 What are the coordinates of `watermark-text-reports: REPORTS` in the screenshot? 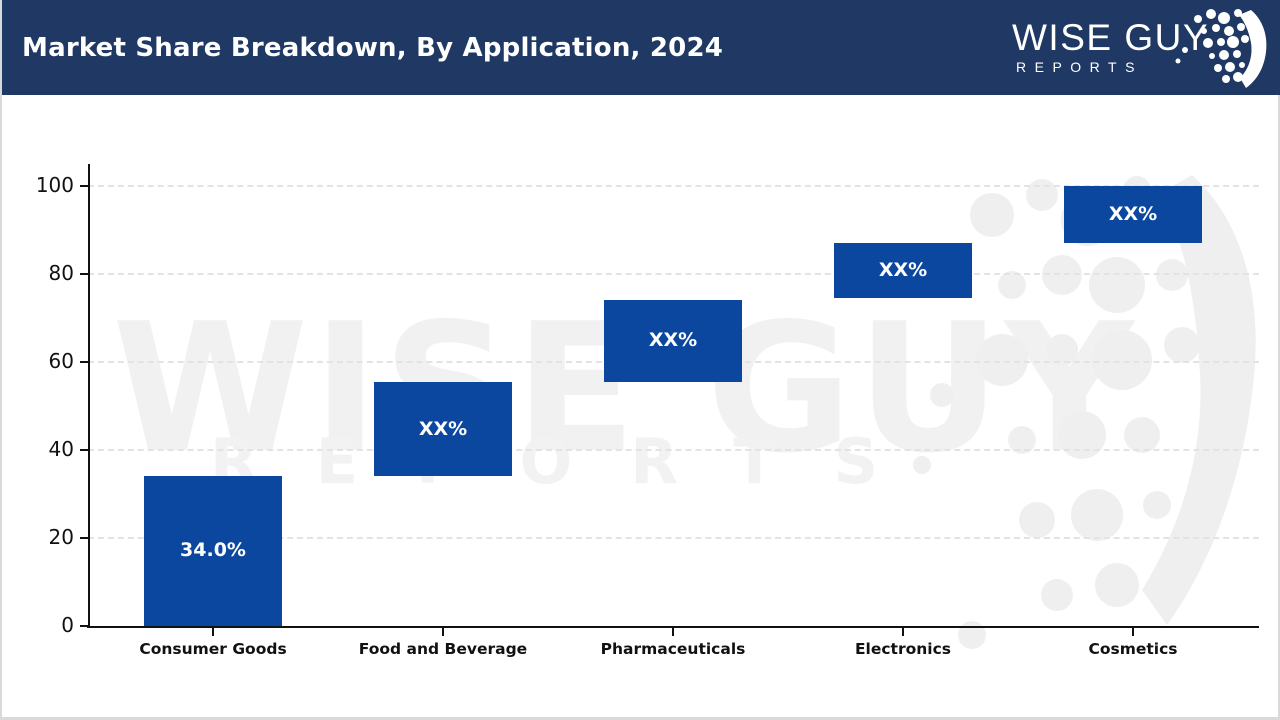 It's located at (573, 461).